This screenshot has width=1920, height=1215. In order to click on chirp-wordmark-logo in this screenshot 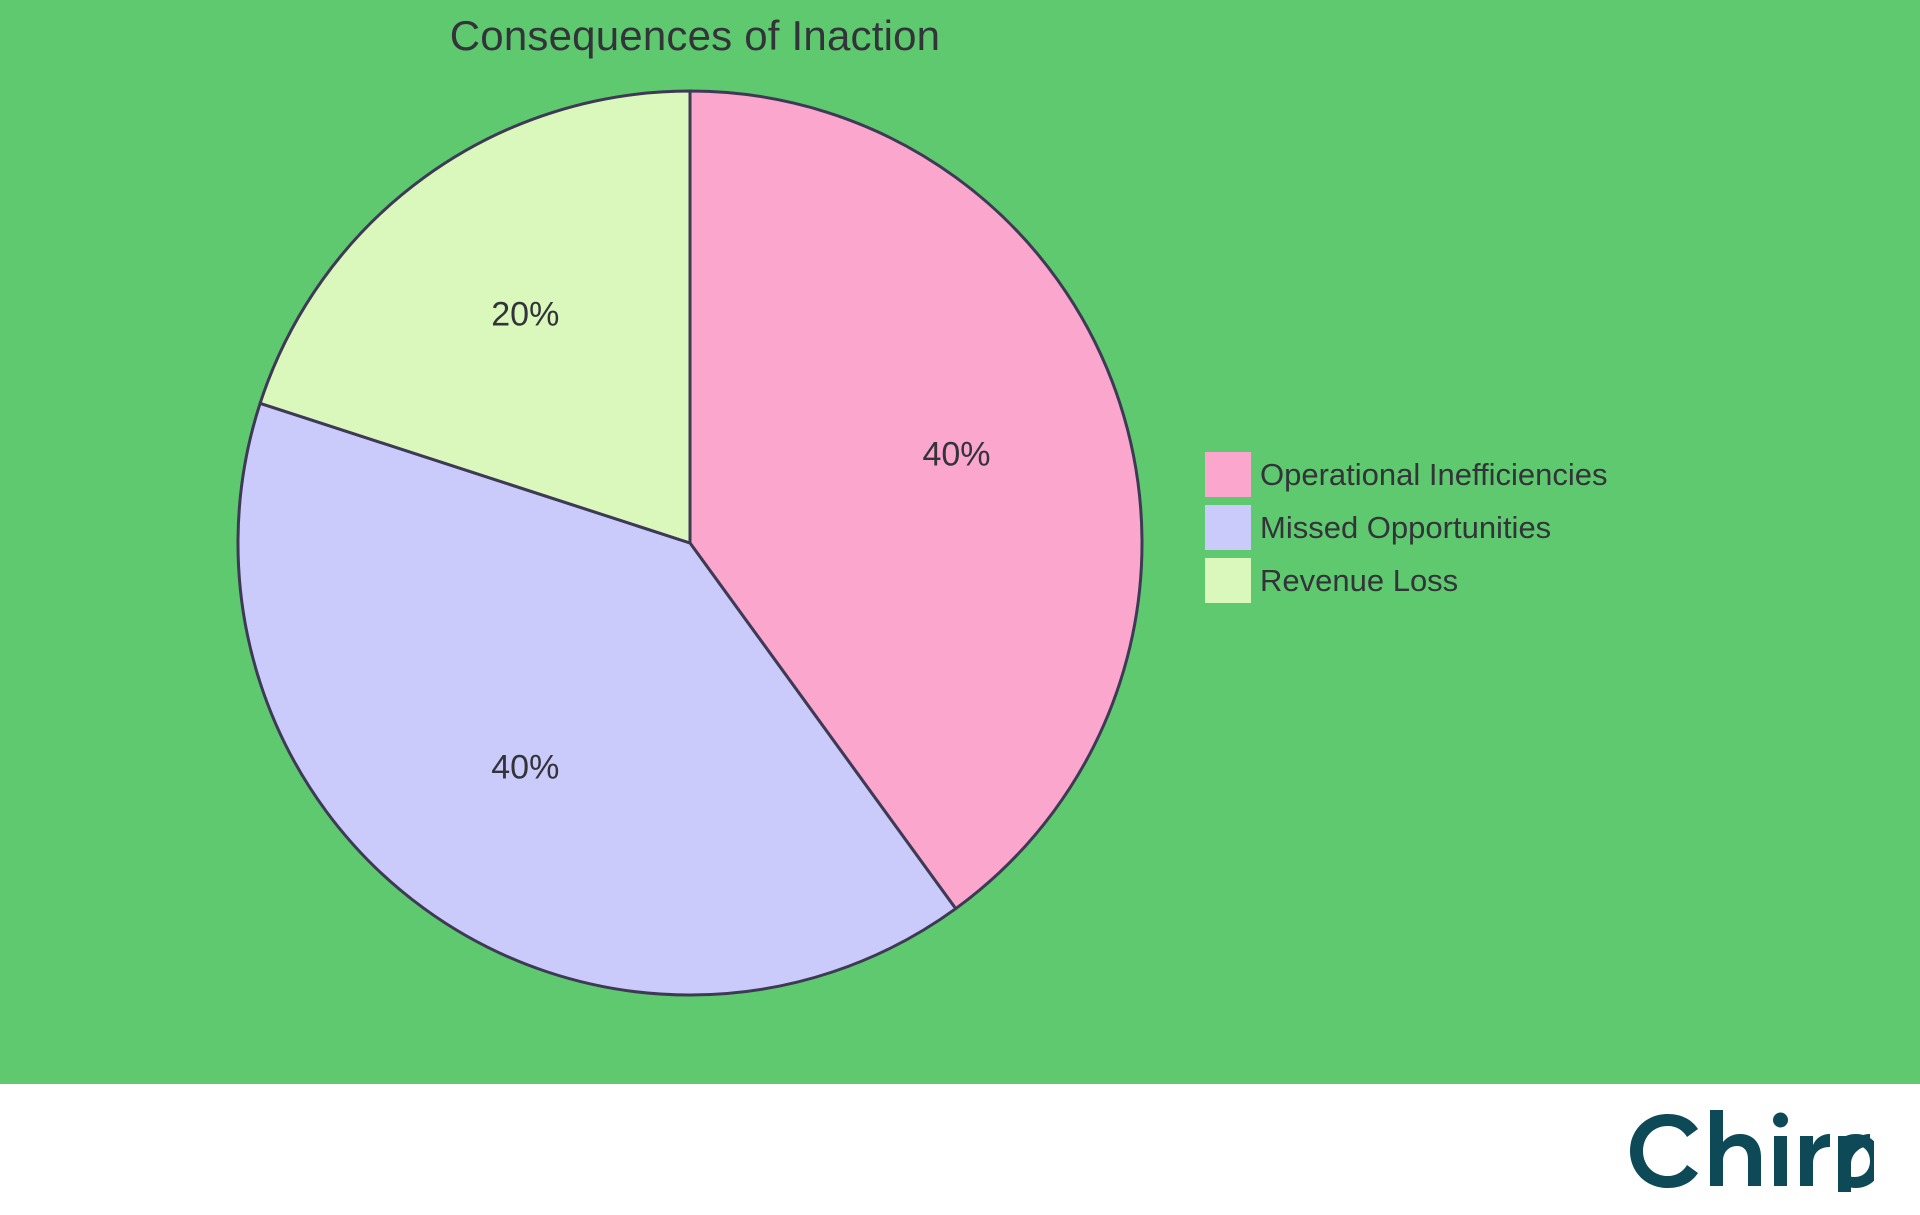, I will do `click(1749, 1149)`.